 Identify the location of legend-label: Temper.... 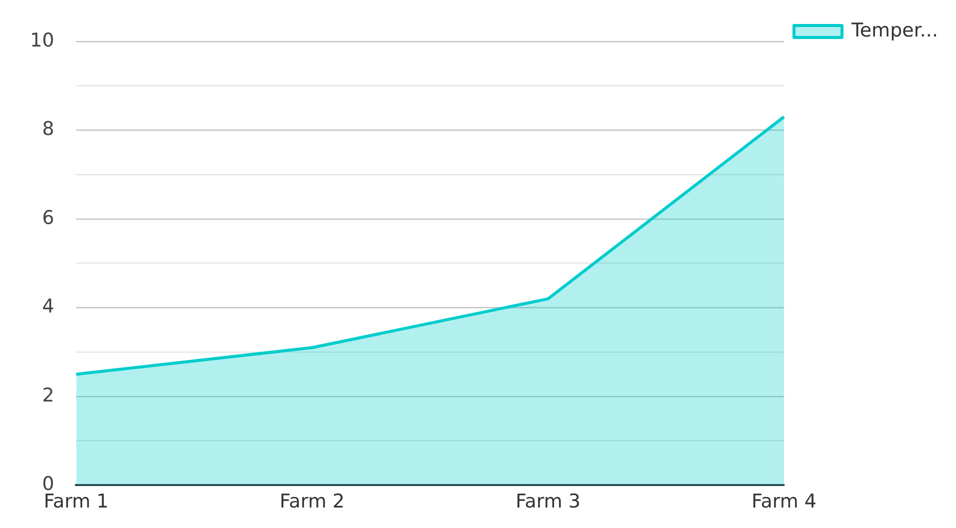
(894, 30).